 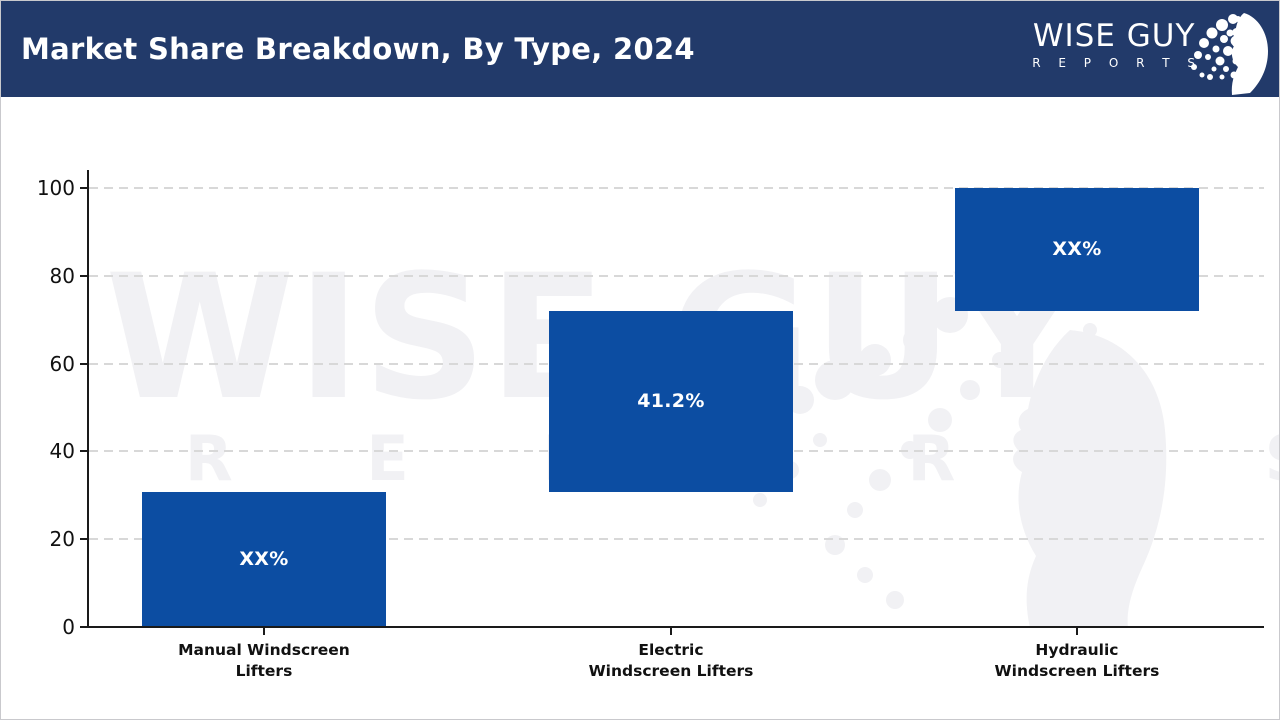 I want to click on x-axis-line, so click(x=675, y=627).